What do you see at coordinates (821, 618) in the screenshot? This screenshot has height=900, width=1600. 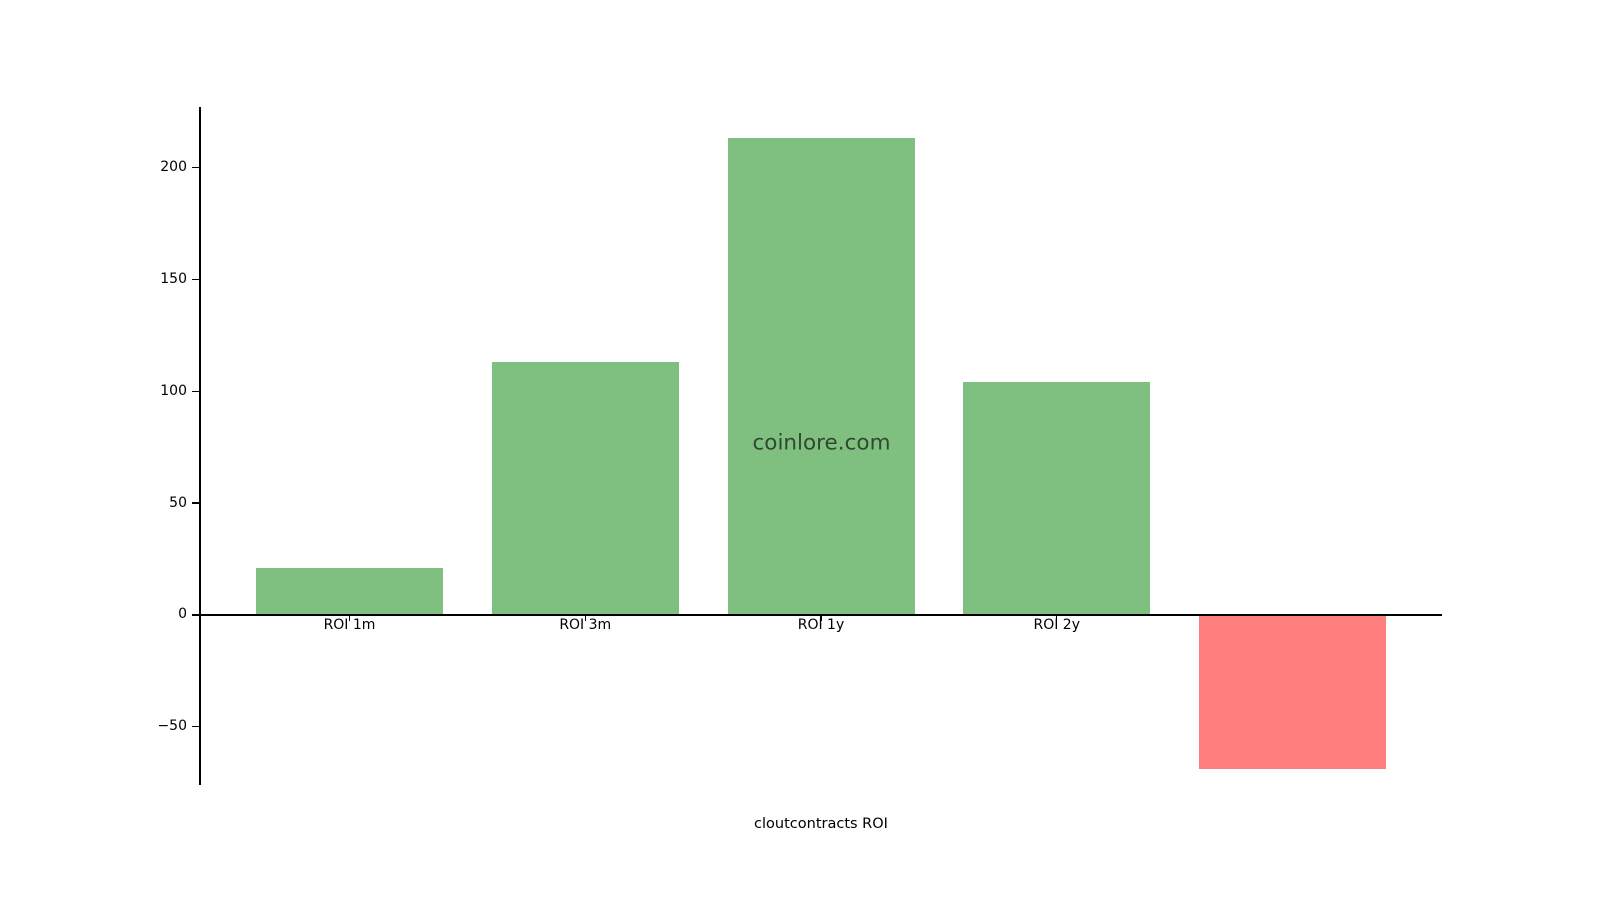 I see `x-tick-mark-roi-1y` at bounding box center [821, 618].